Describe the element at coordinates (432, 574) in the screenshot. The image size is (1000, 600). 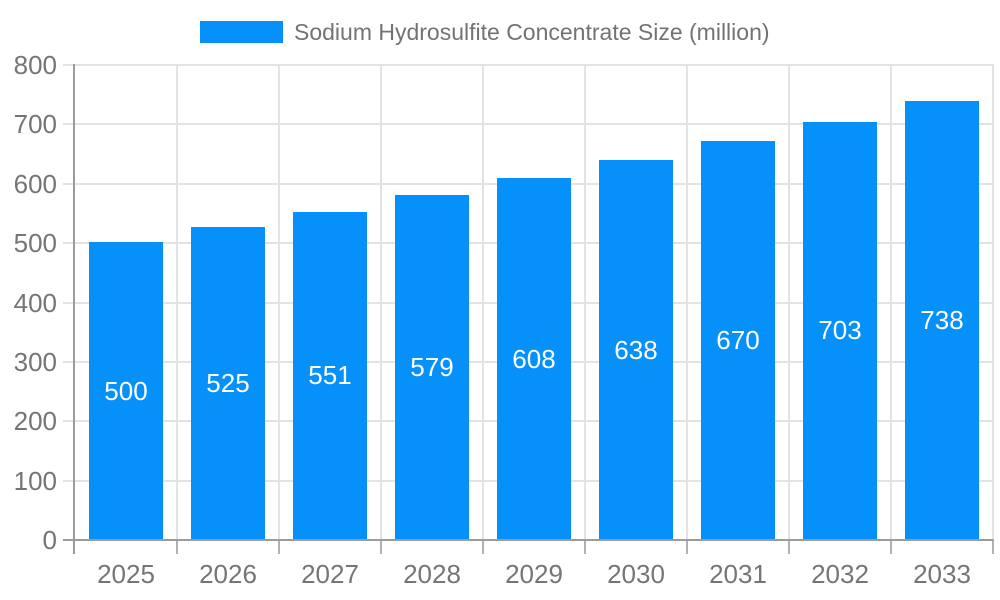
I see `x-axis-label-2028: 2028` at that location.